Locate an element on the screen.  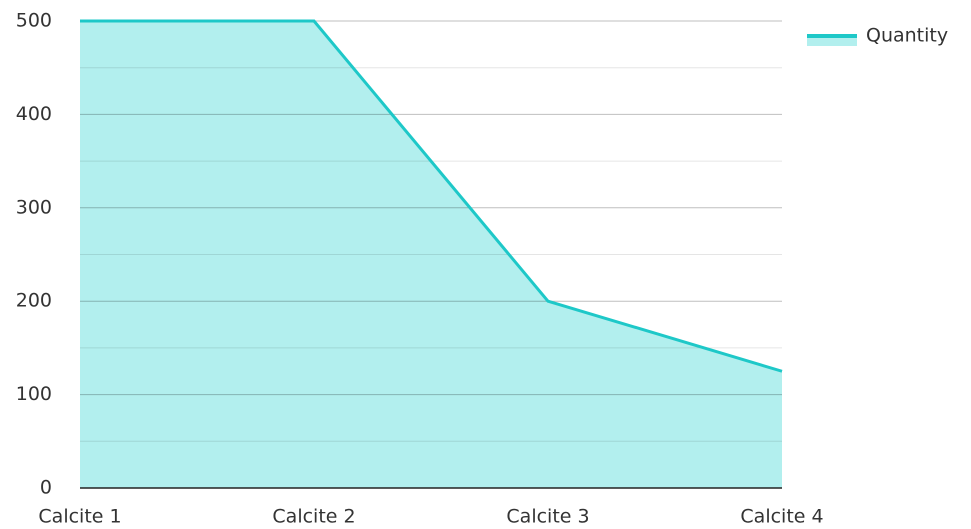
legend-label: Quantity is located at coordinates (907, 36).